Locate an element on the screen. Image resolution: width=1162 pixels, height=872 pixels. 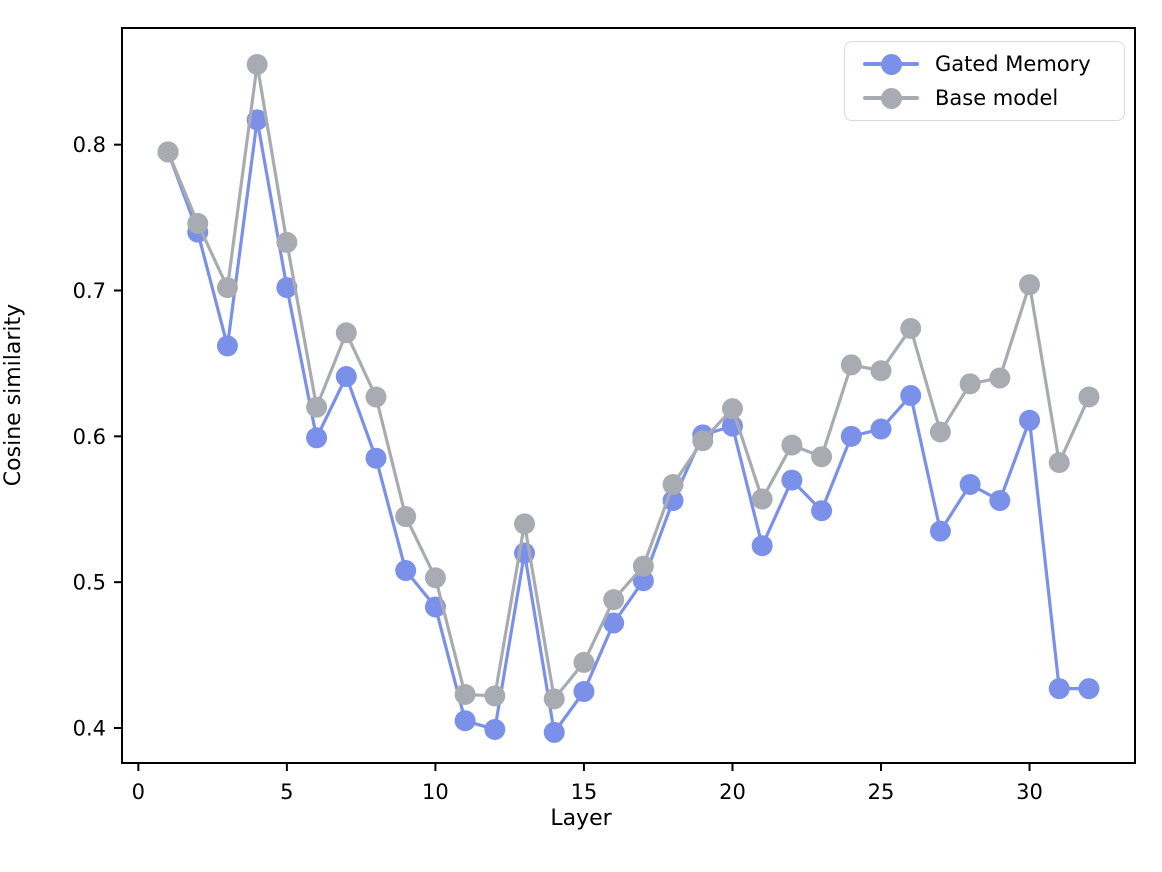
y-tick-label: 0.5 is located at coordinates (89, 583).